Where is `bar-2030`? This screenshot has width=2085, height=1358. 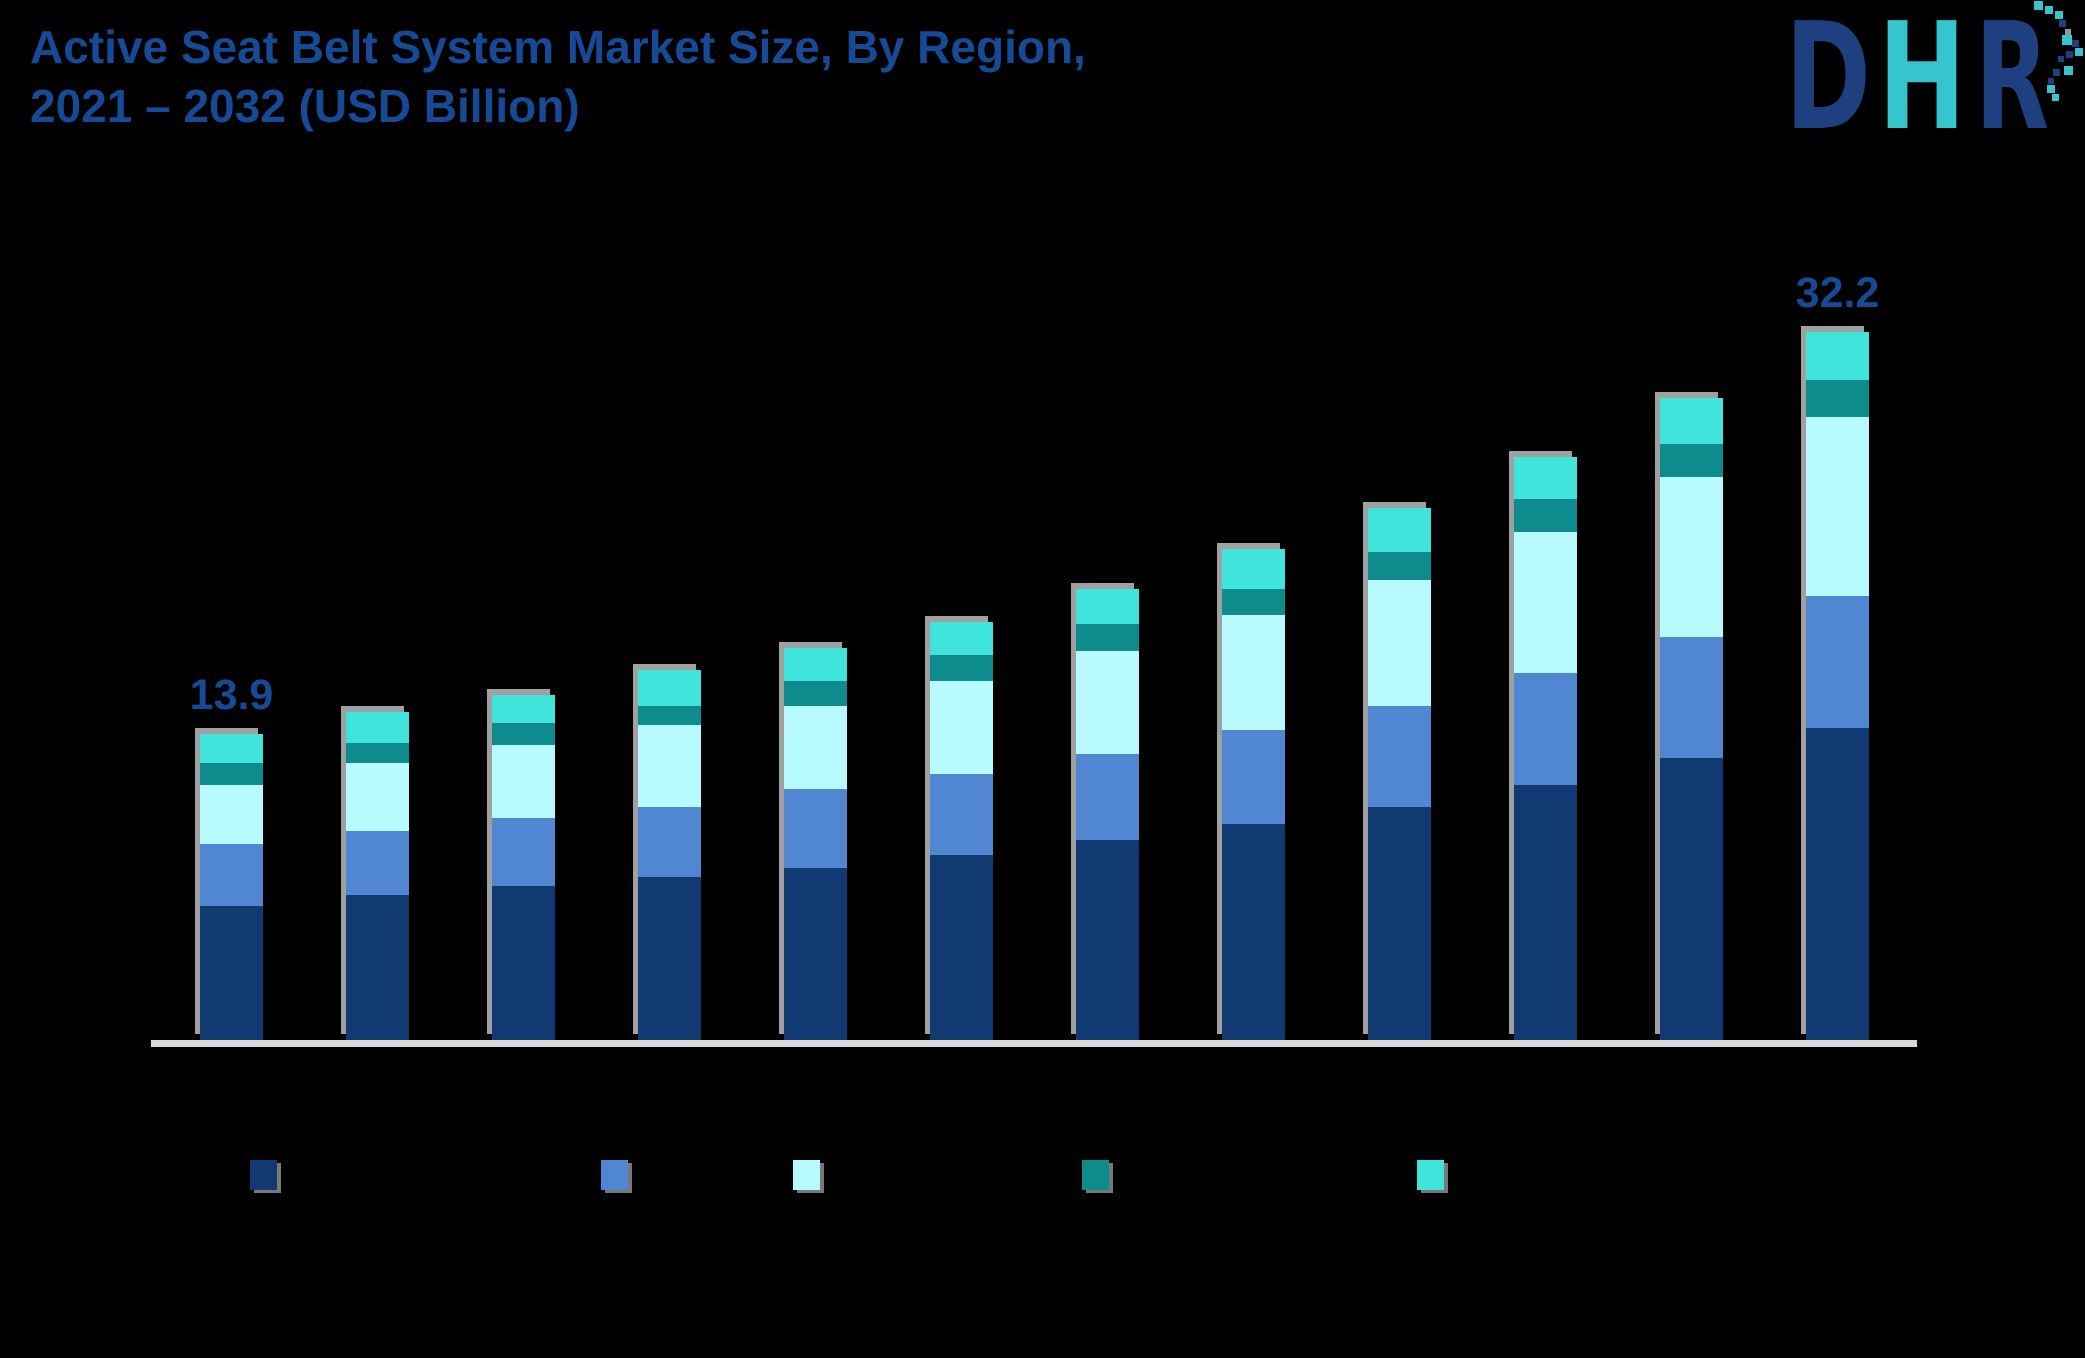 bar-2030 is located at coordinates (1545, 748).